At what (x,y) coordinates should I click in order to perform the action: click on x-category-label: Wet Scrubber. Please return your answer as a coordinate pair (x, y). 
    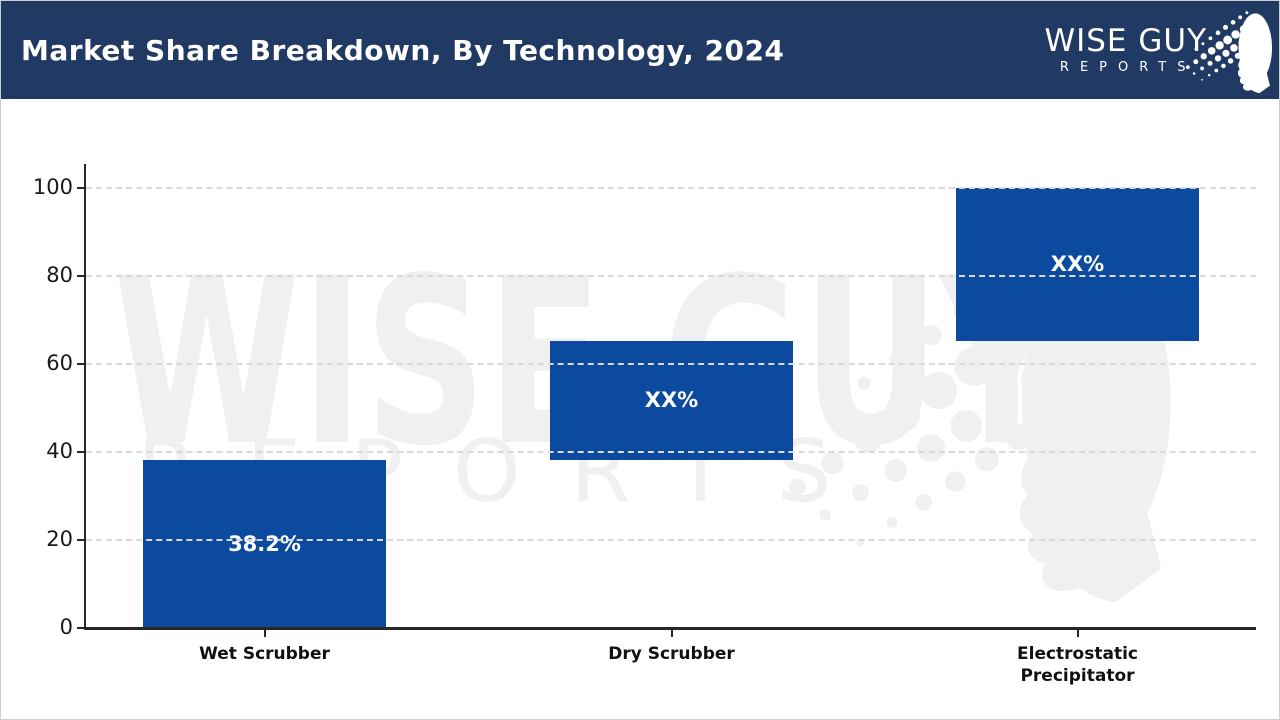
    Looking at the image, I should click on (264, 654).